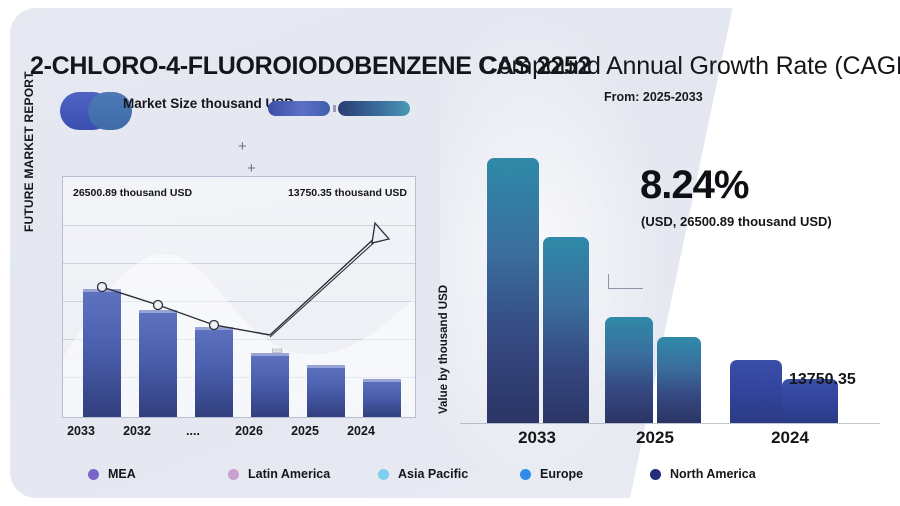  What do you see at coordinates (347, 193) in the screenshot?
I see `left-chart-end-value-label: 13750.35 thousand USD` at bounding box center [347, 193].